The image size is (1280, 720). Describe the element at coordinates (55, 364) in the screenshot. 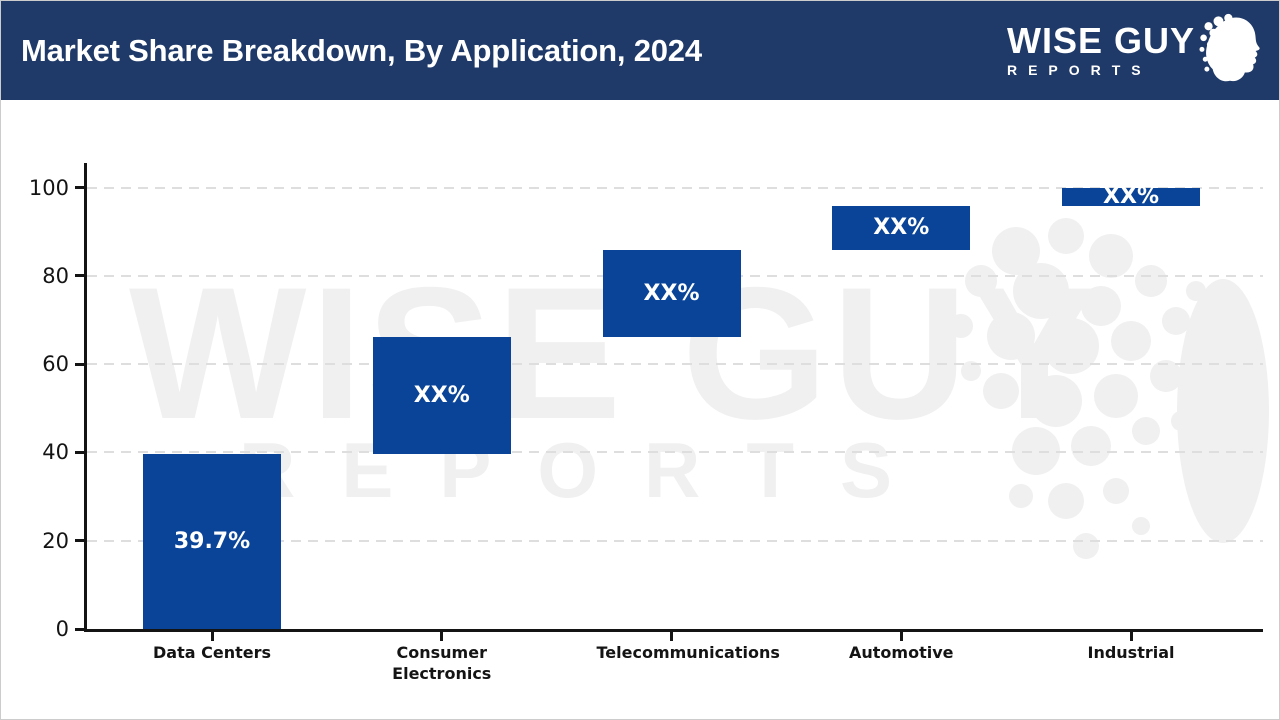

I see `y-tick-label: 60` at that location.